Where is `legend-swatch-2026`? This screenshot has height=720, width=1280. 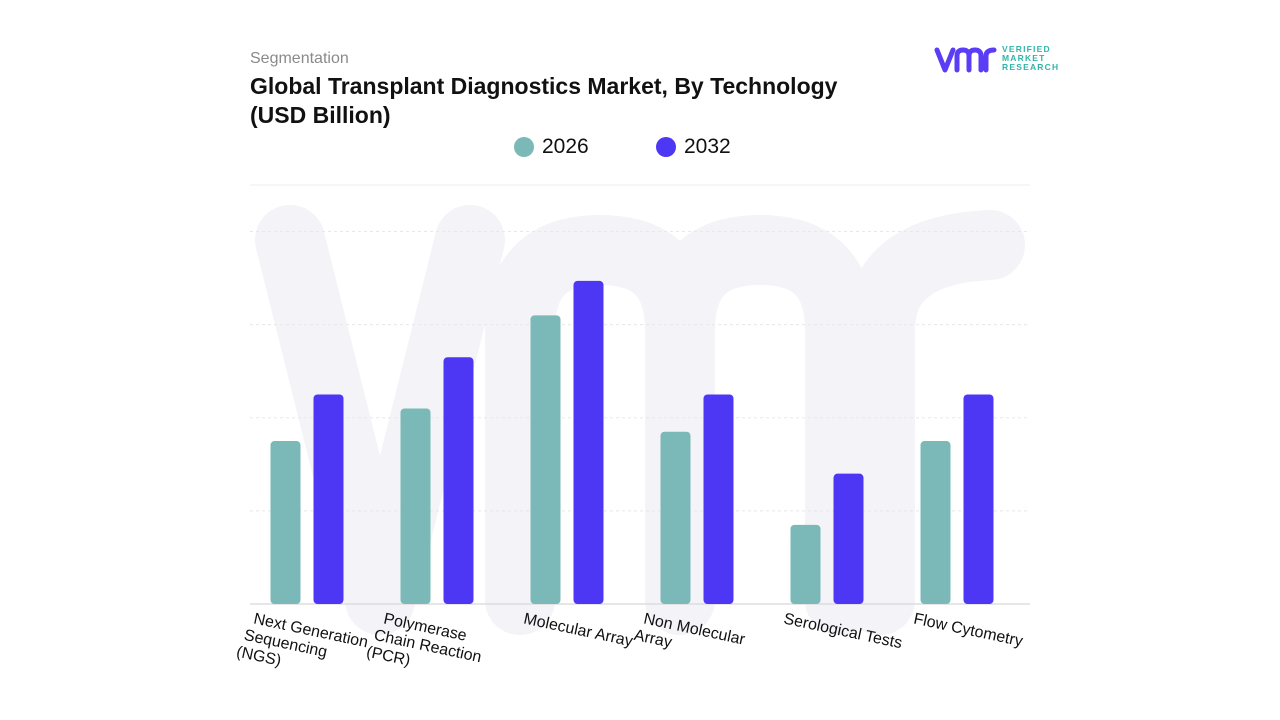 legend-swatch-2026 is located at coordinates (524, 147).